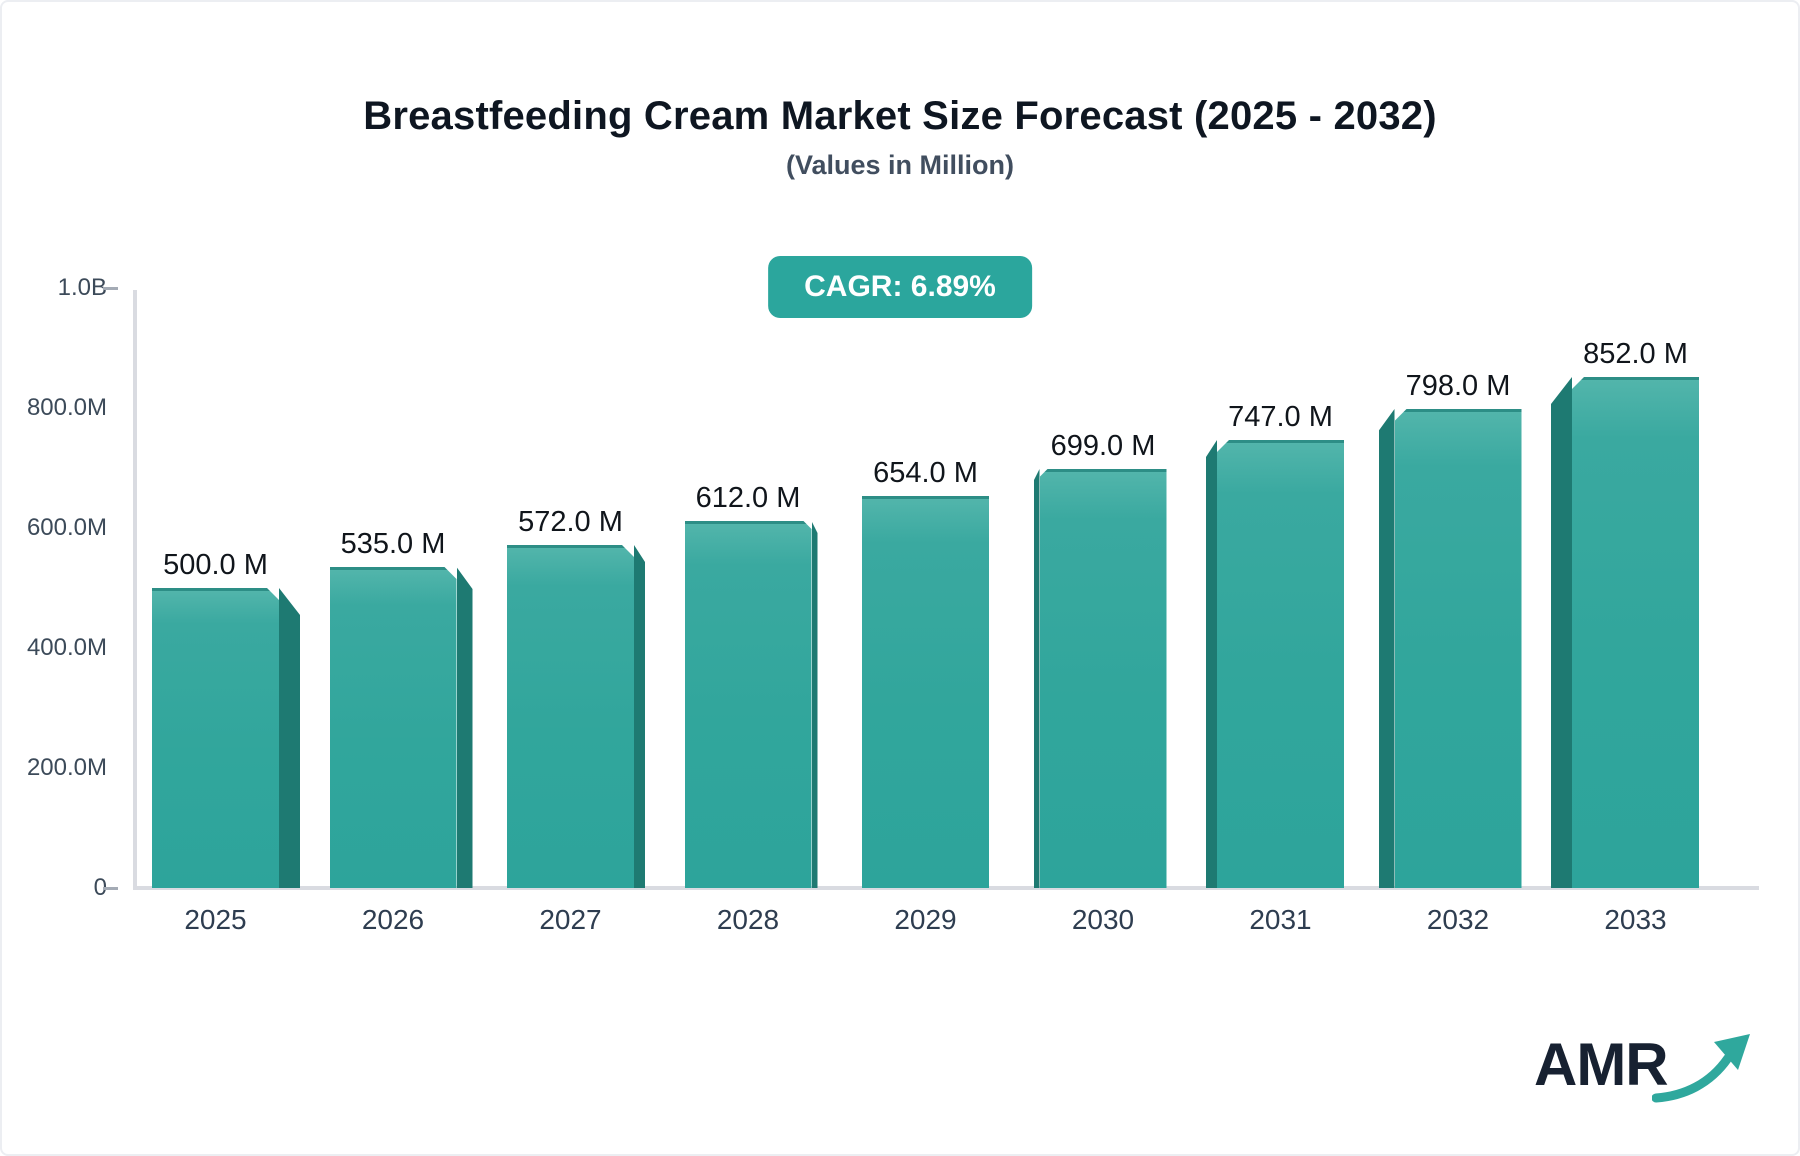 This screenshot has width=1800, height=1156. I want to click on x-axis-label-2031: 2031, so click(1280, 919).